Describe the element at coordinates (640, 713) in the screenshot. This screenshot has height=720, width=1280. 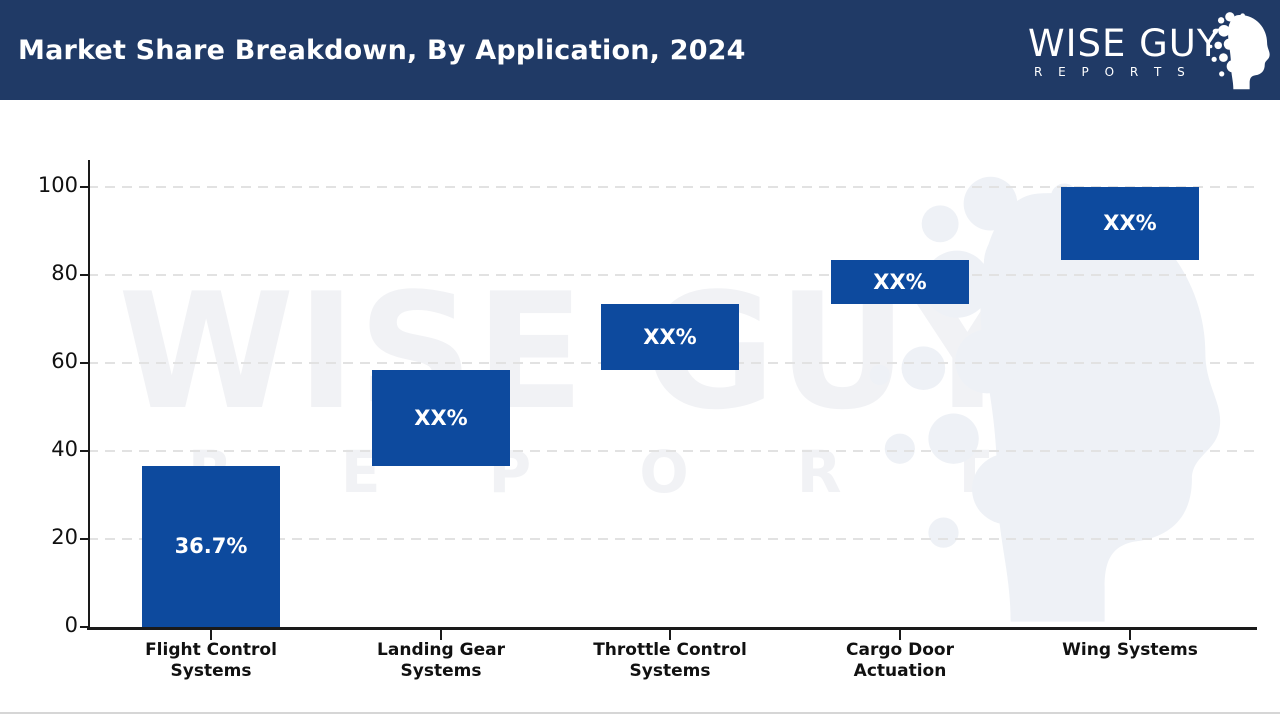
I see `bottom-border-line` at that location.